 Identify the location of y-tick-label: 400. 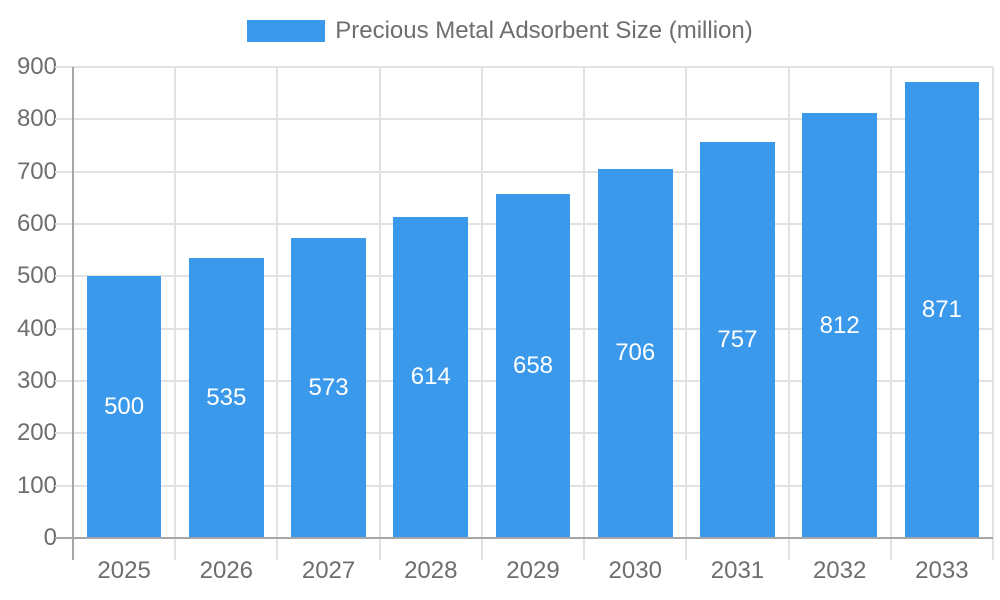
(36, 328).